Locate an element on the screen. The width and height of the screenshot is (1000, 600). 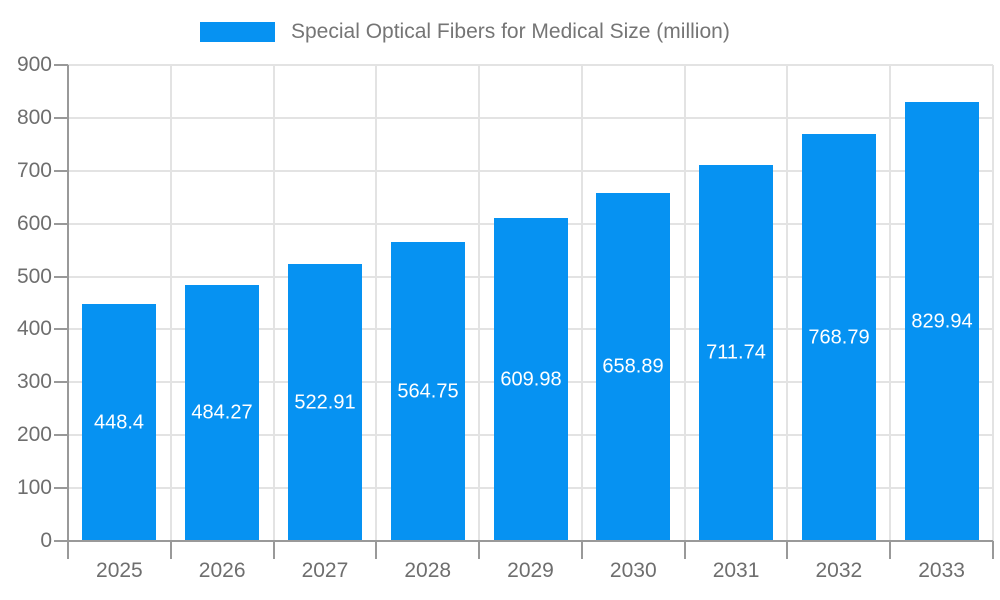
y-axis-label: 900 is located at coordinates (34, 64).